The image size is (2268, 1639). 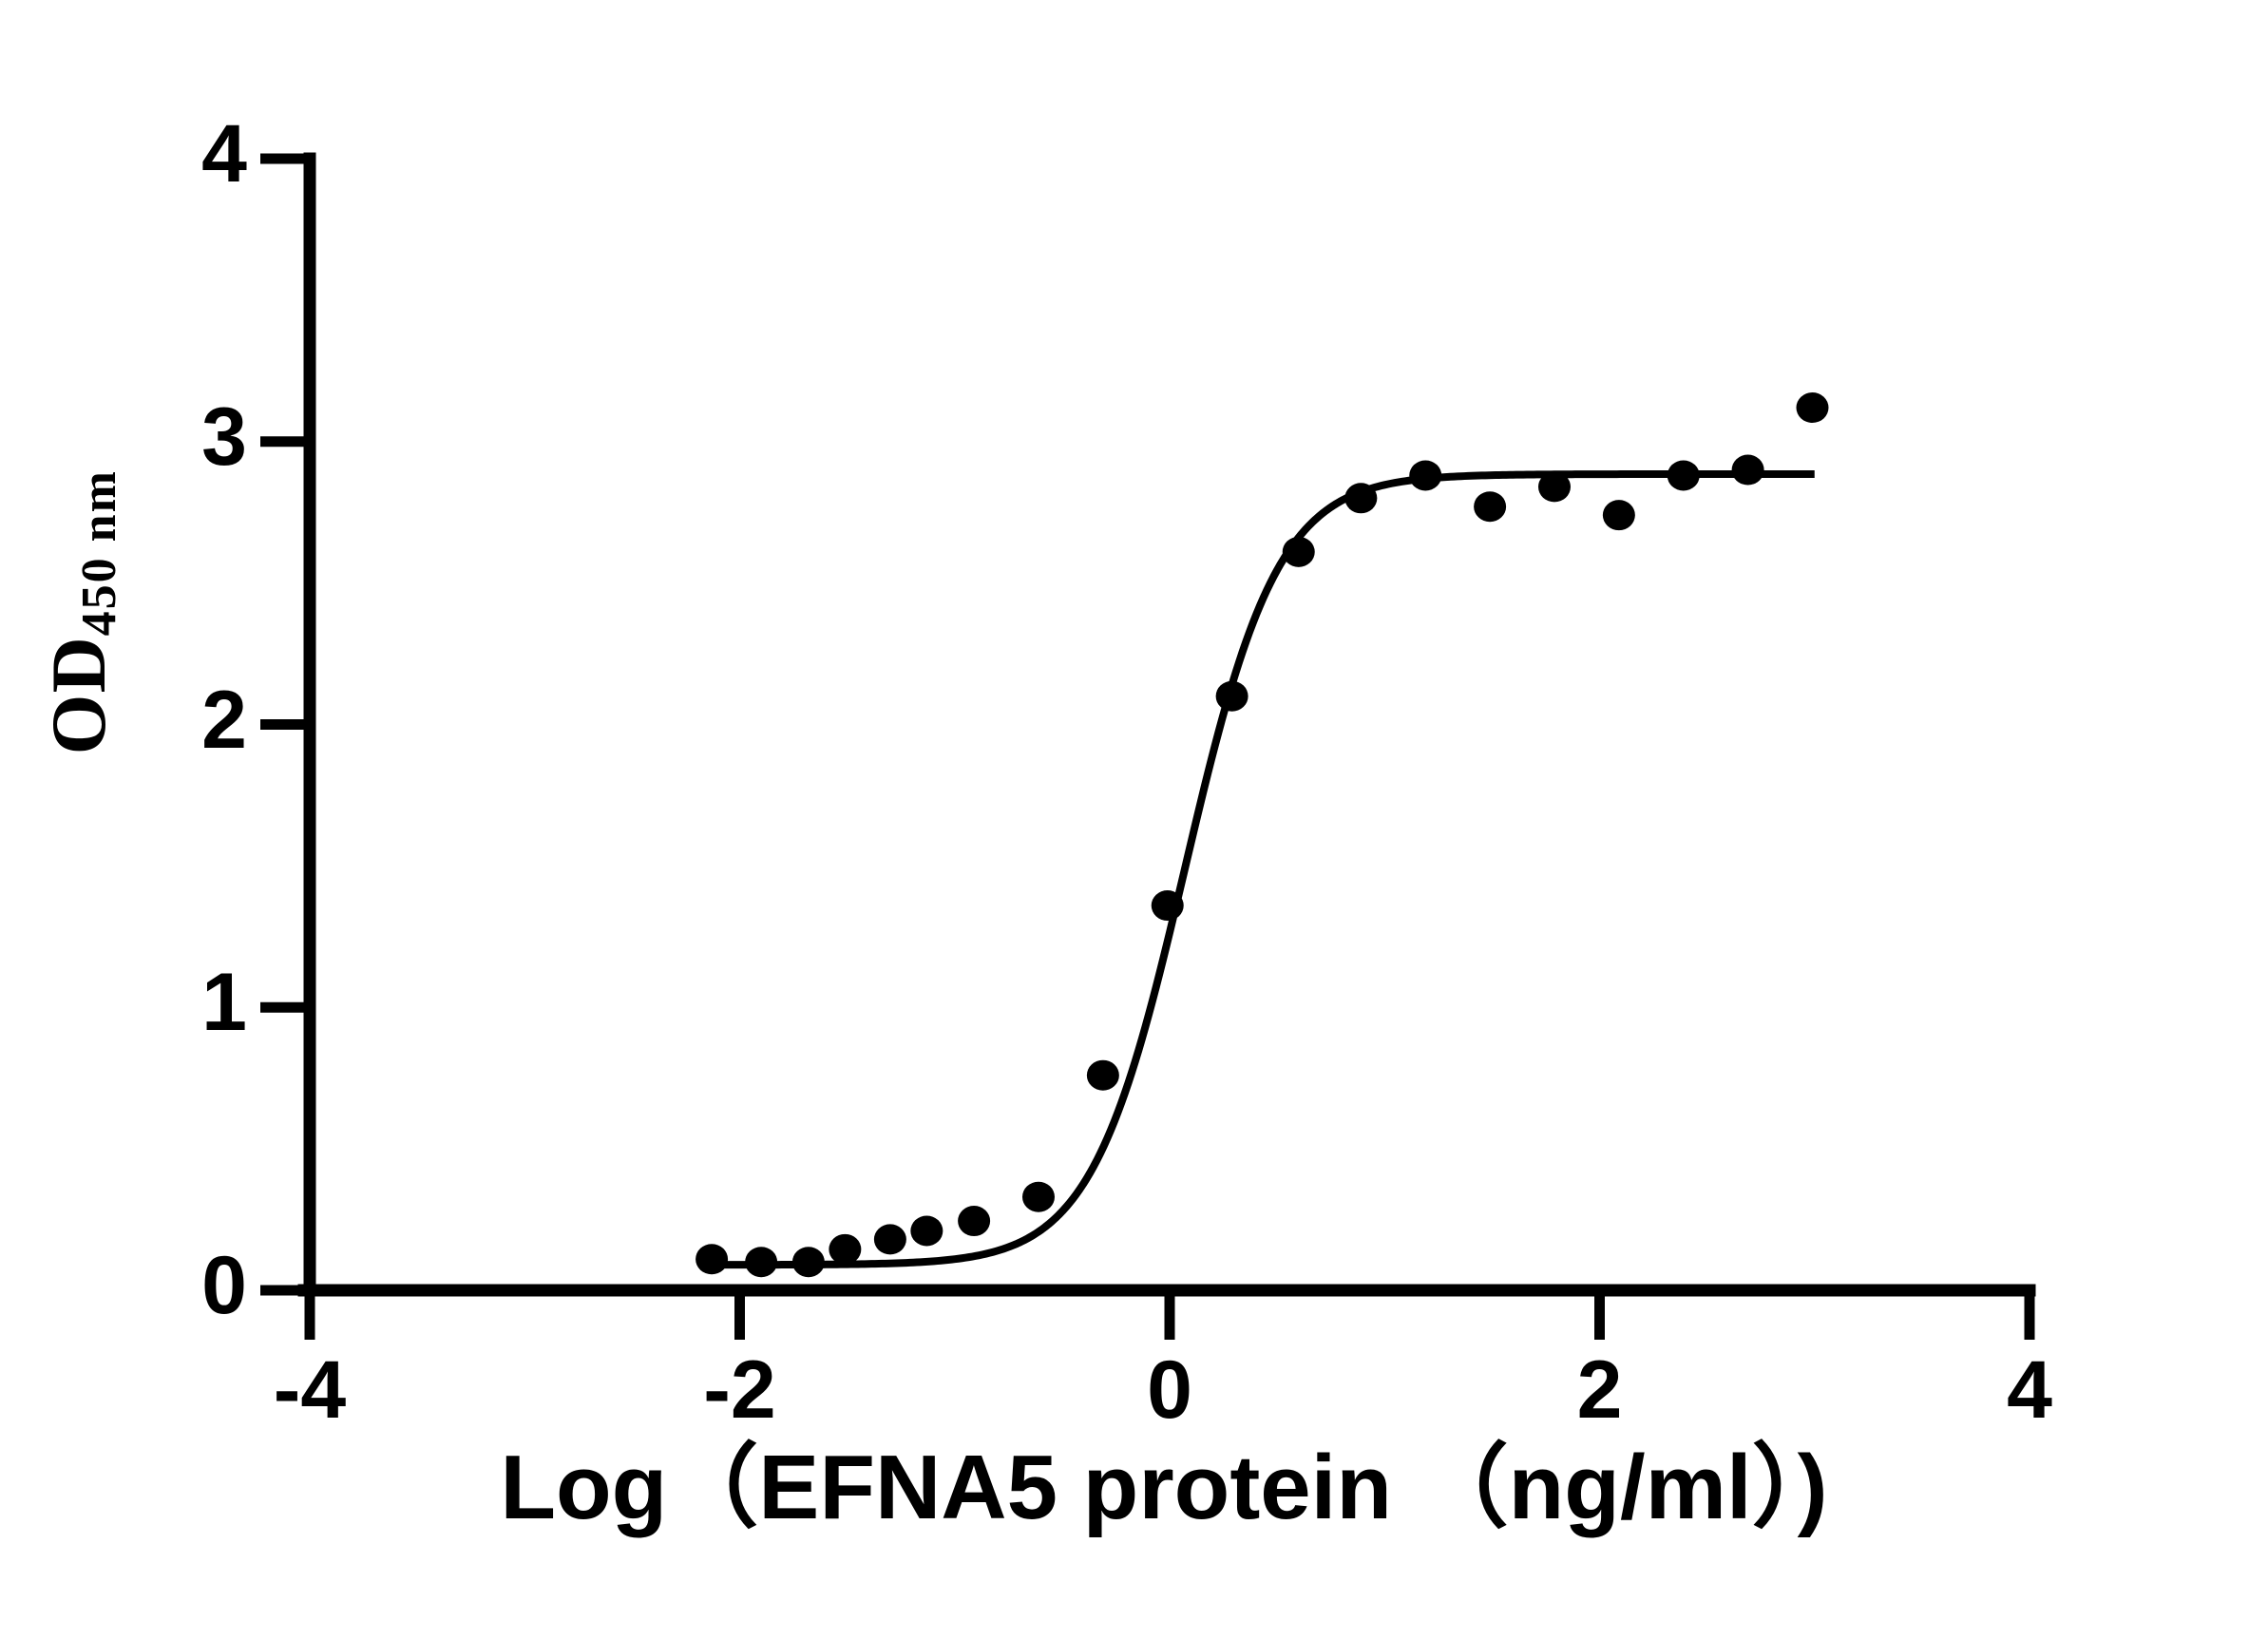 I want to click on y-tick-label-1: 1, so click(x=224, y=1003).